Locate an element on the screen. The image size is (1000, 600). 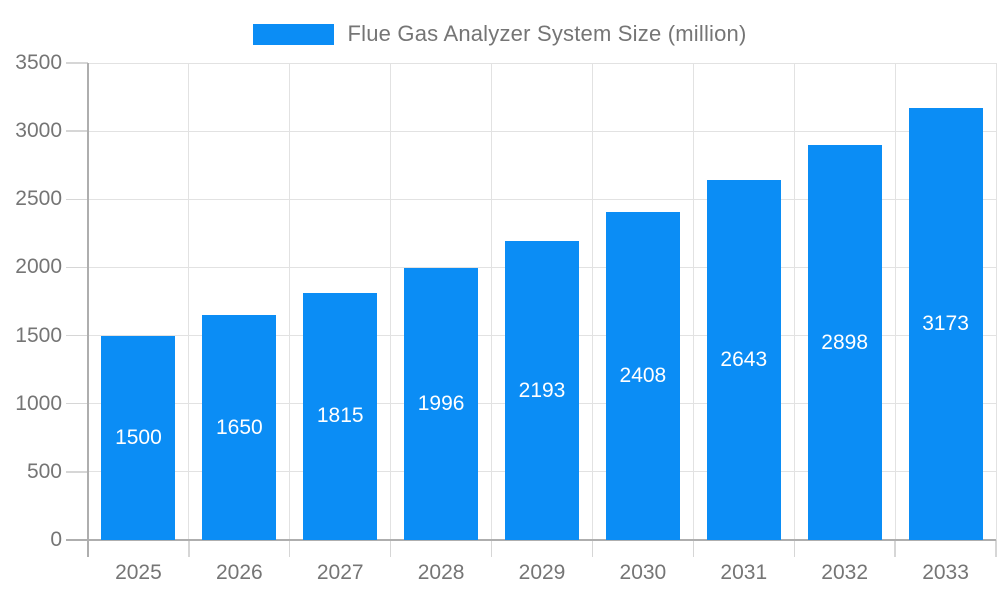
y-axis-label: 1000 is located at coordinates (38, 403).